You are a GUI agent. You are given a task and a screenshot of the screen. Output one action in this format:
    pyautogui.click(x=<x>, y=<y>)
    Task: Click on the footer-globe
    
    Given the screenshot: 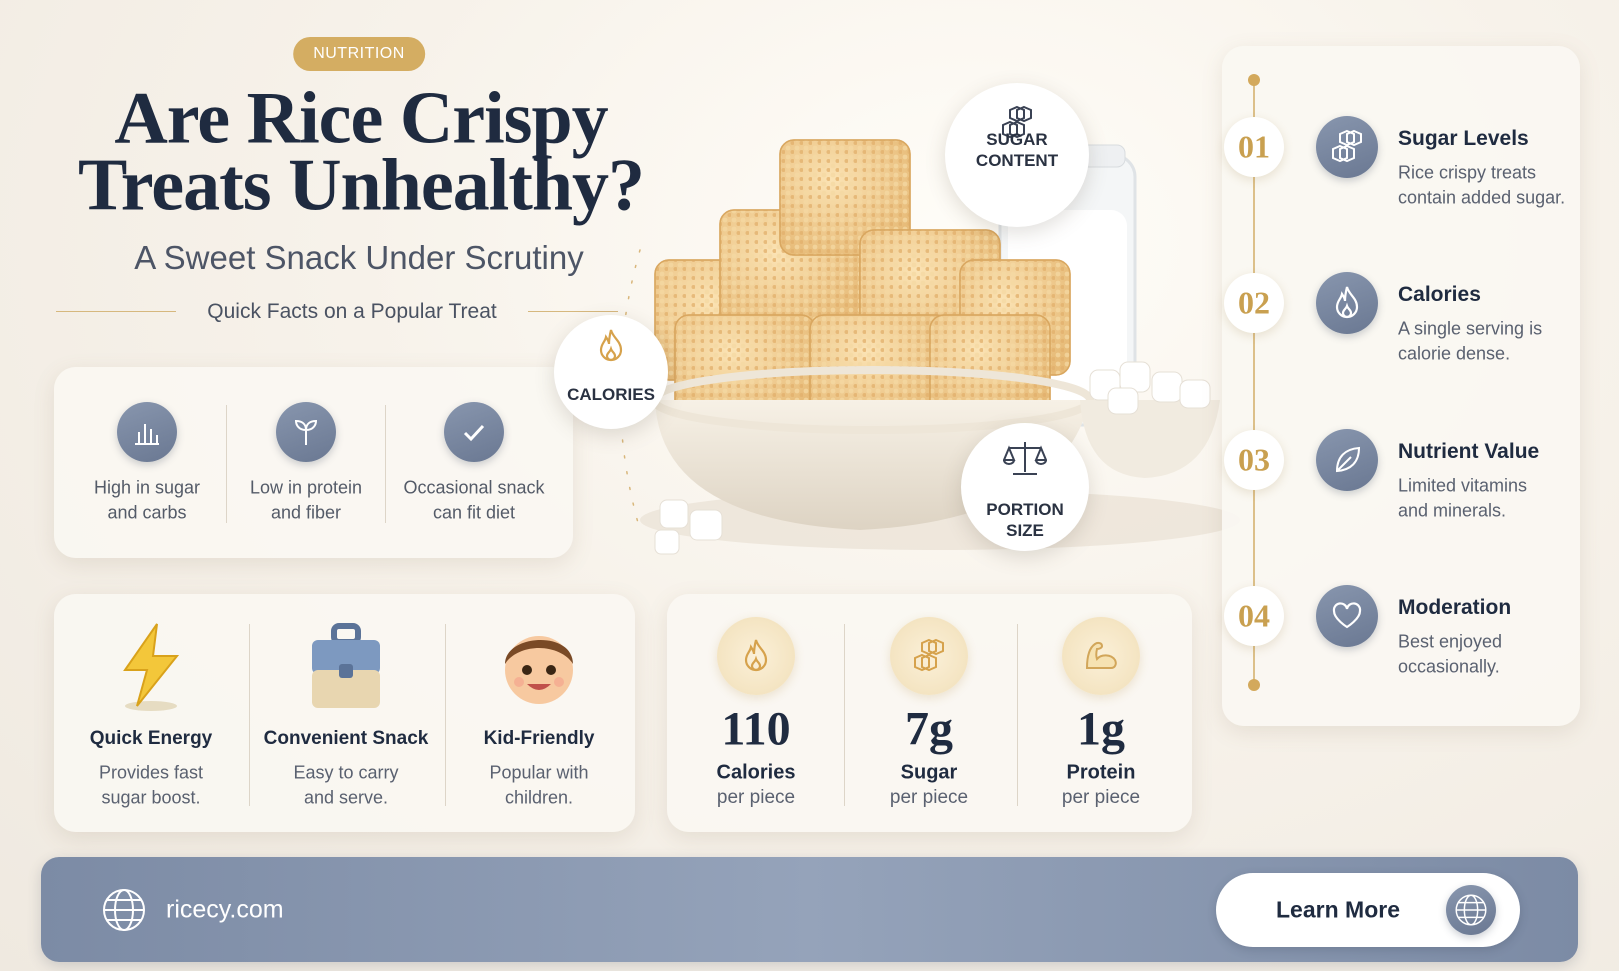 What is the action you would take?
    pyautogui.click(x=124, y=910)
    